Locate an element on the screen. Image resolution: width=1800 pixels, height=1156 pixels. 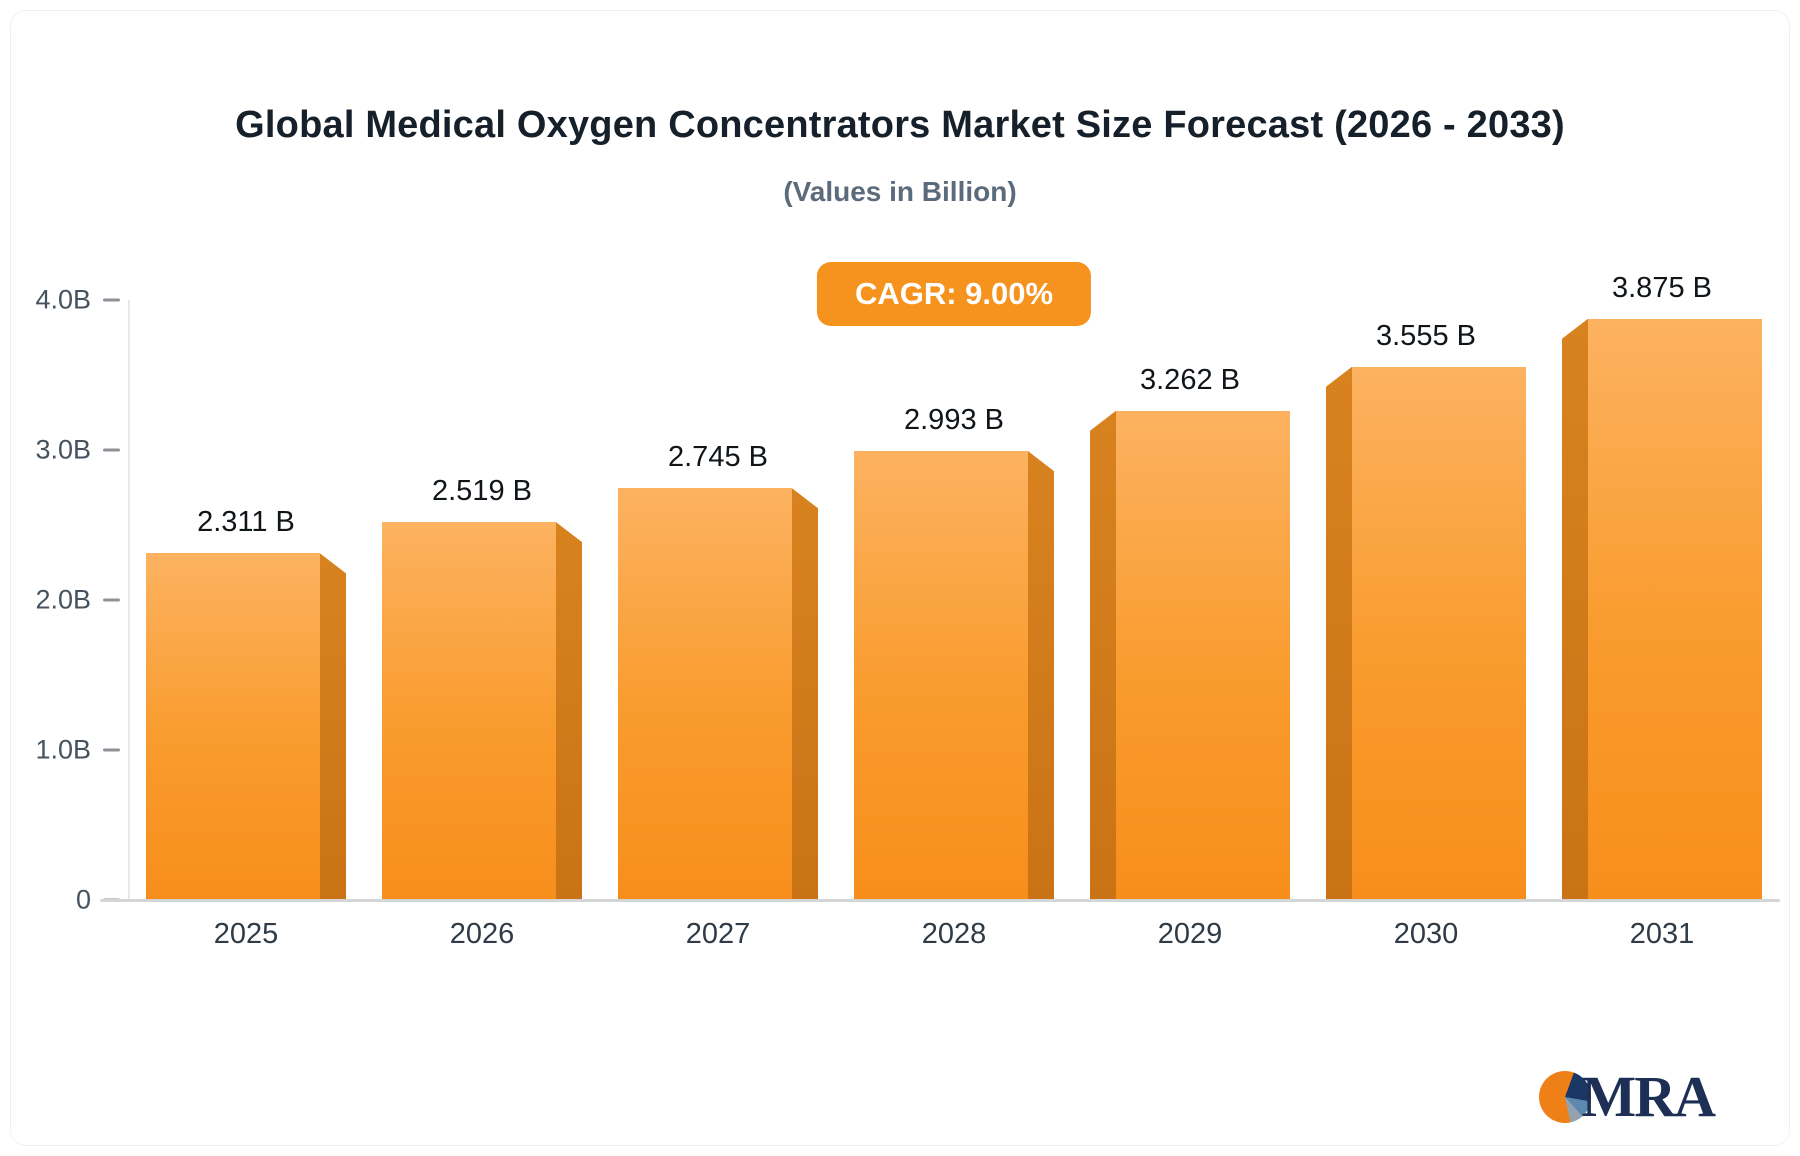
bar-group-2026: 2.519 B 2026 is located at coordinates (482, 625).